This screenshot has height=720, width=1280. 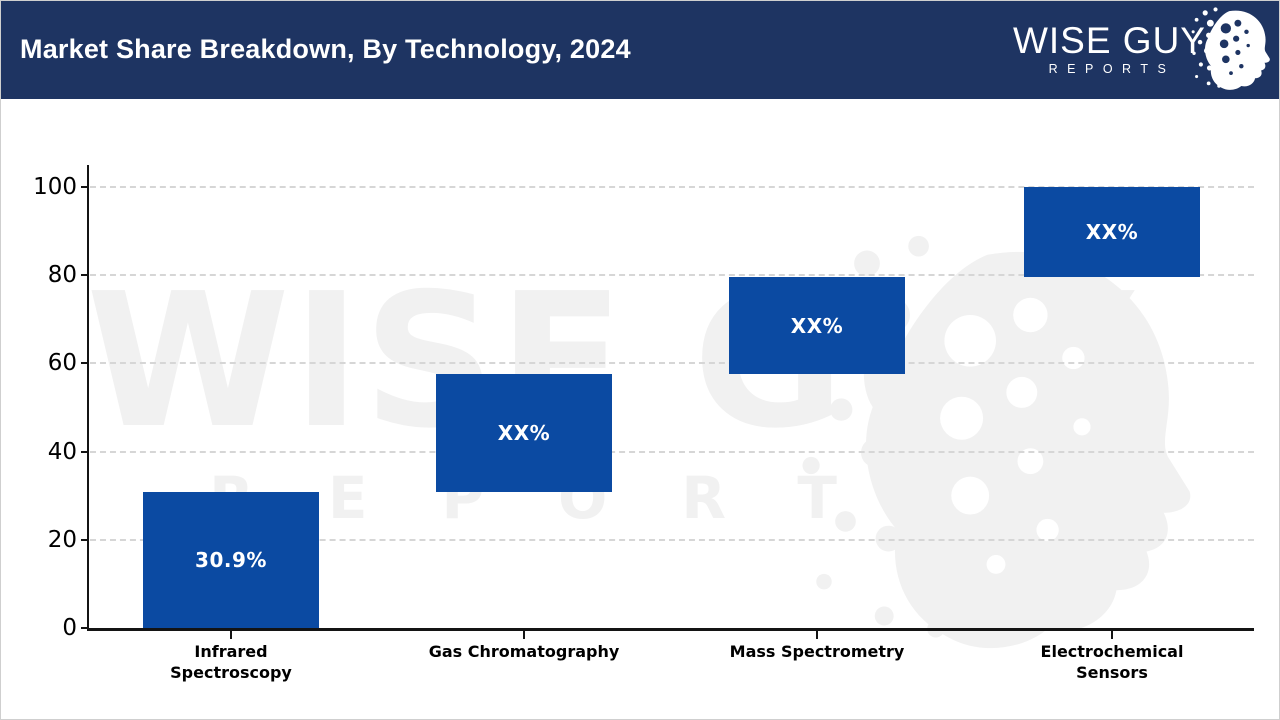 What do you see at coordinates (62, 539) in the screenshot?
I see `y-tick-label: 20` at bounding box center [62, 539].